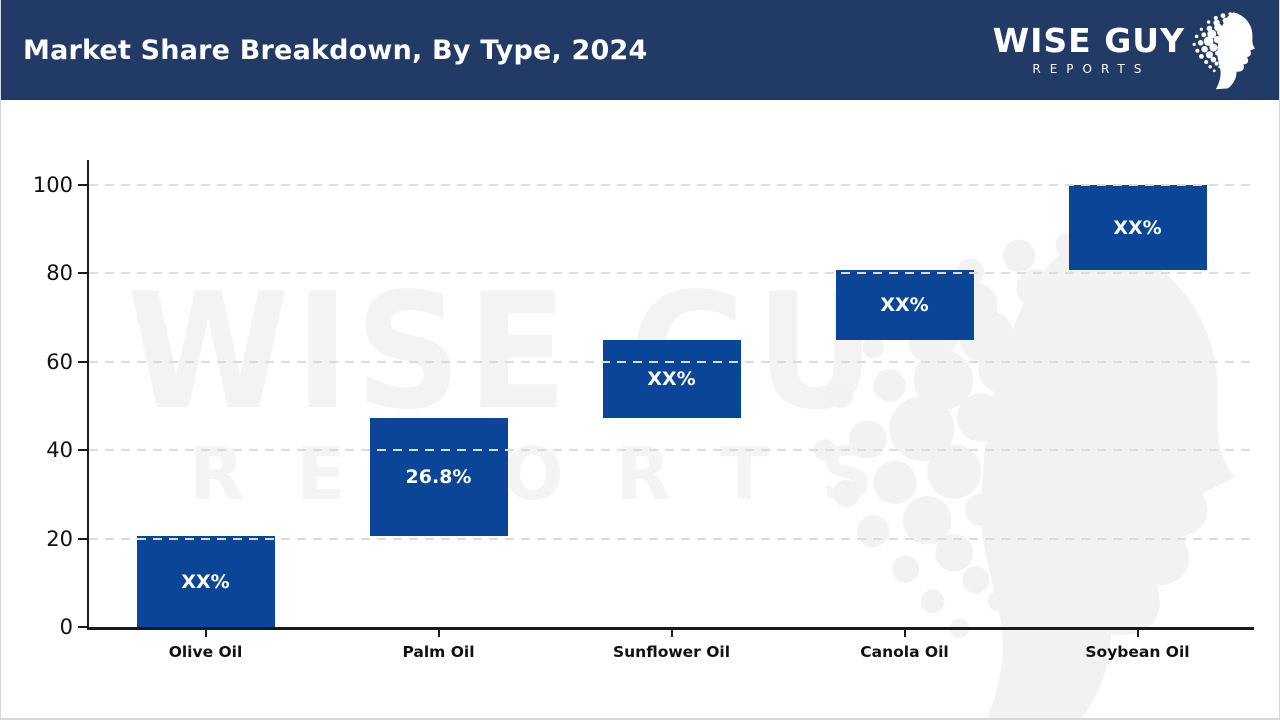  I want to click on x-category-label: Canola Oil, so click(904, 652).